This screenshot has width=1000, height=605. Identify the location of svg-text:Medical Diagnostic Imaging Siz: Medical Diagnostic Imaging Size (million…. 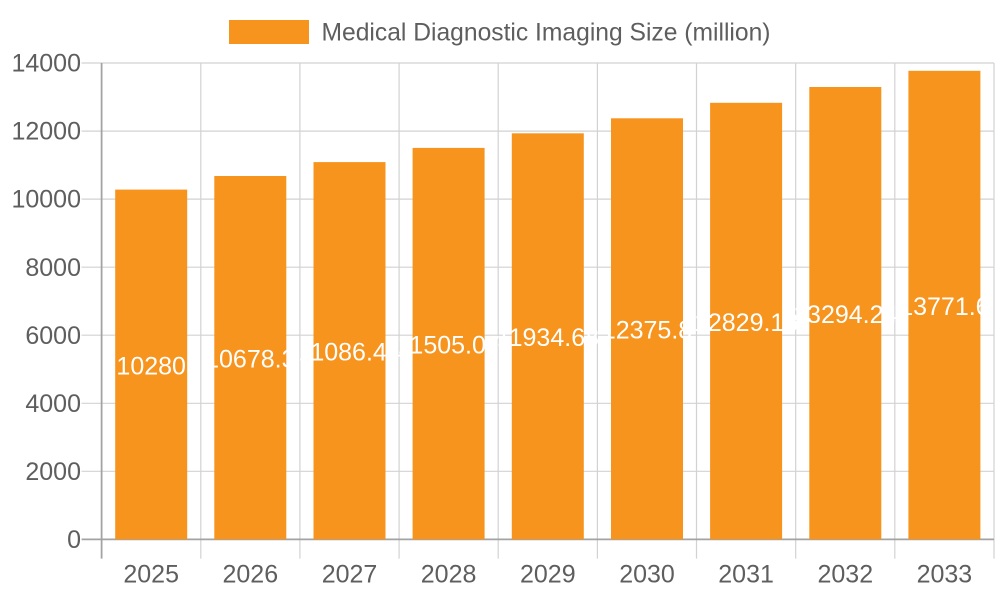
(546, 33).